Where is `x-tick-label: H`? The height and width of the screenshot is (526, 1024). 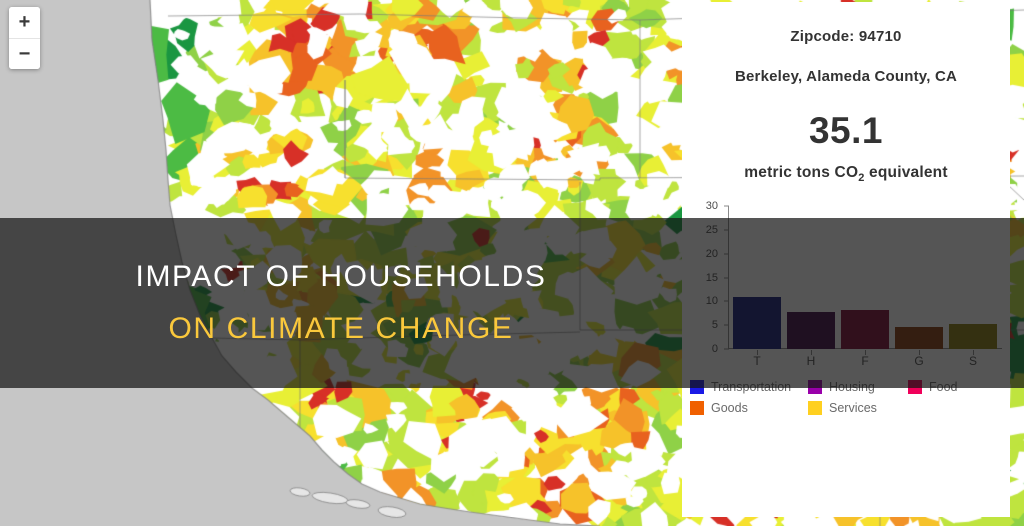
x-tick-label: H is located at coordinates (811, 361).